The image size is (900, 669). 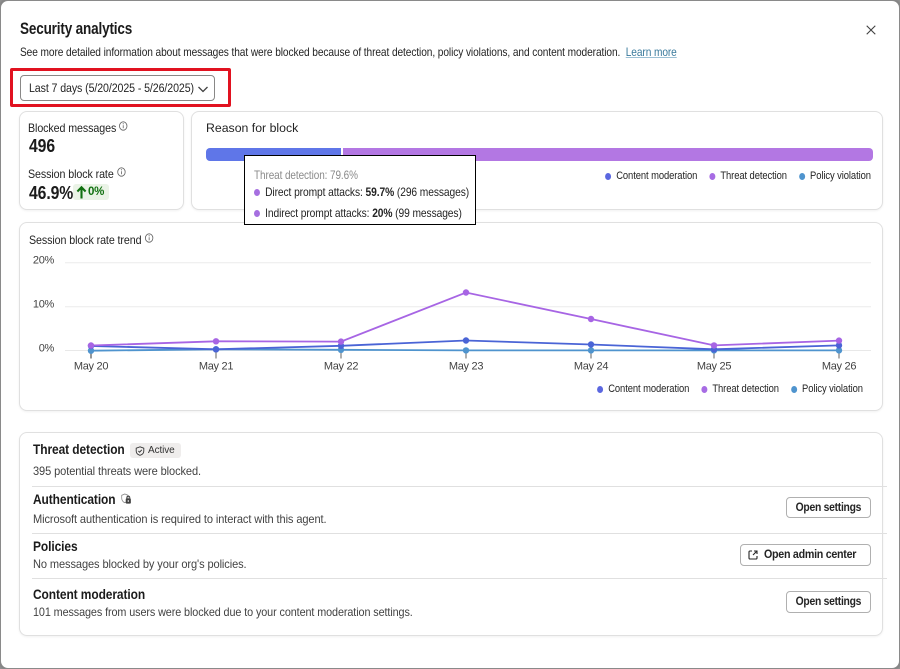 What do you see at coordinates (466, 367) in the screenshot?
I see `svg-text: May 23` at bounding box center [466, 367].